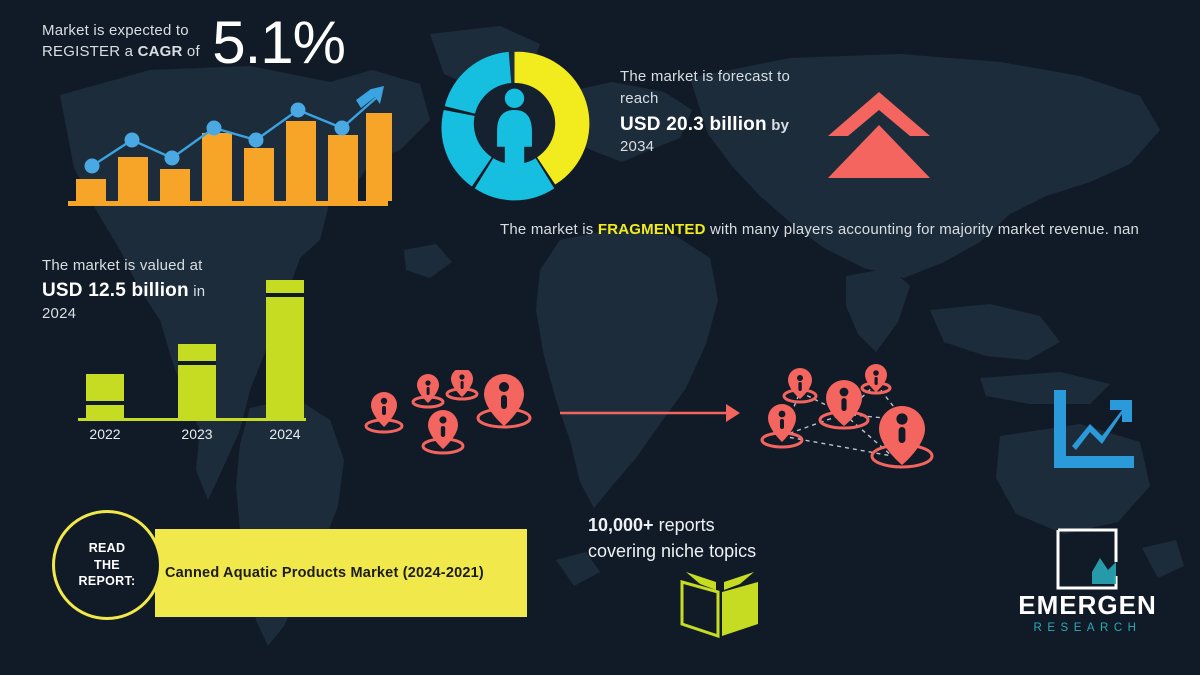  I want to click on valued-value: USD 12.5 billion, so click(115, 290).